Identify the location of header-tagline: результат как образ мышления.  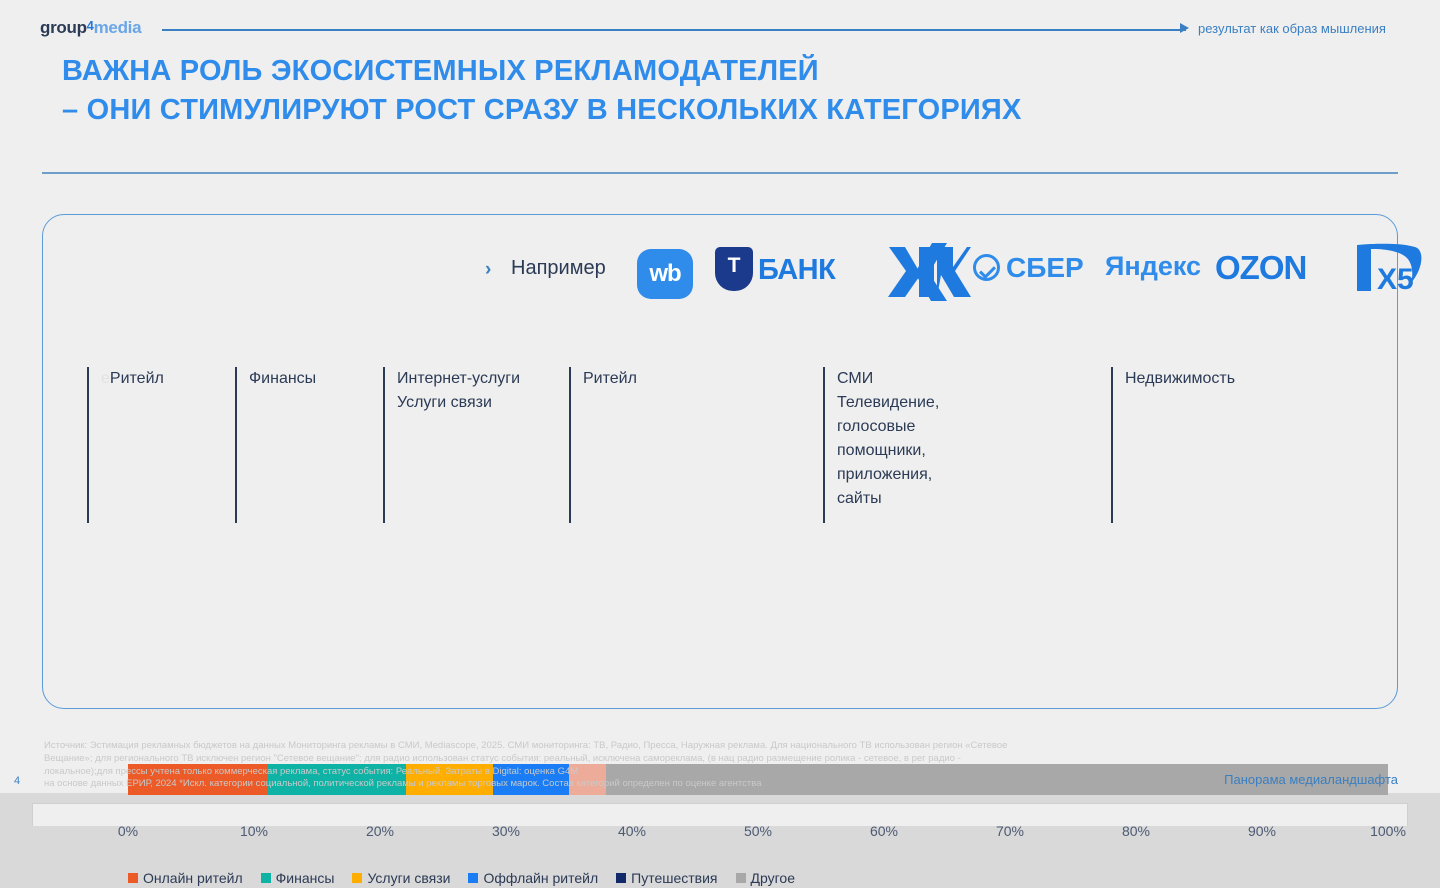
(1292, 28).